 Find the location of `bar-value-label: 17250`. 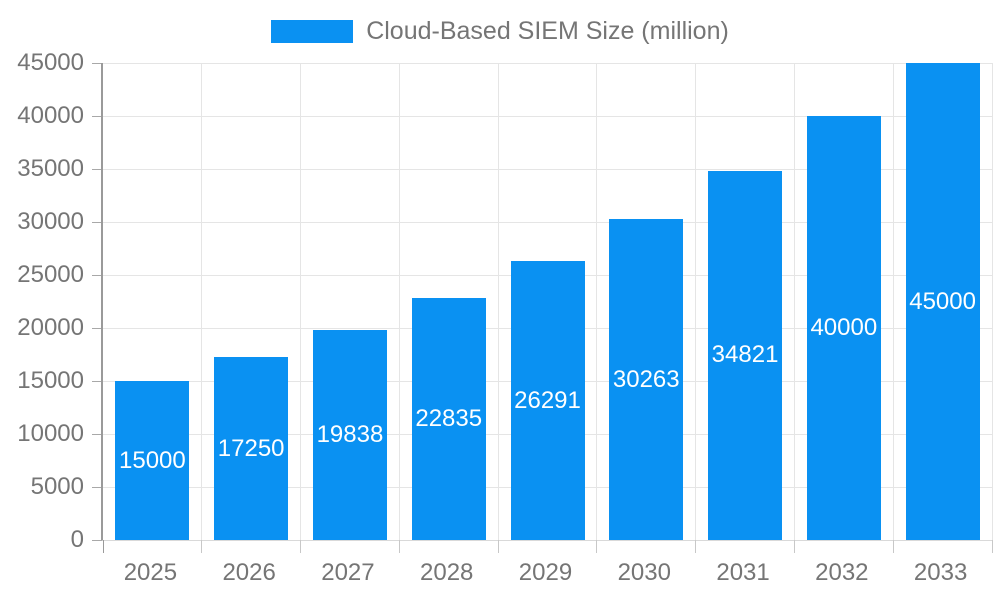

bar-value-label: 17250 is located at coordinates (251, 448).